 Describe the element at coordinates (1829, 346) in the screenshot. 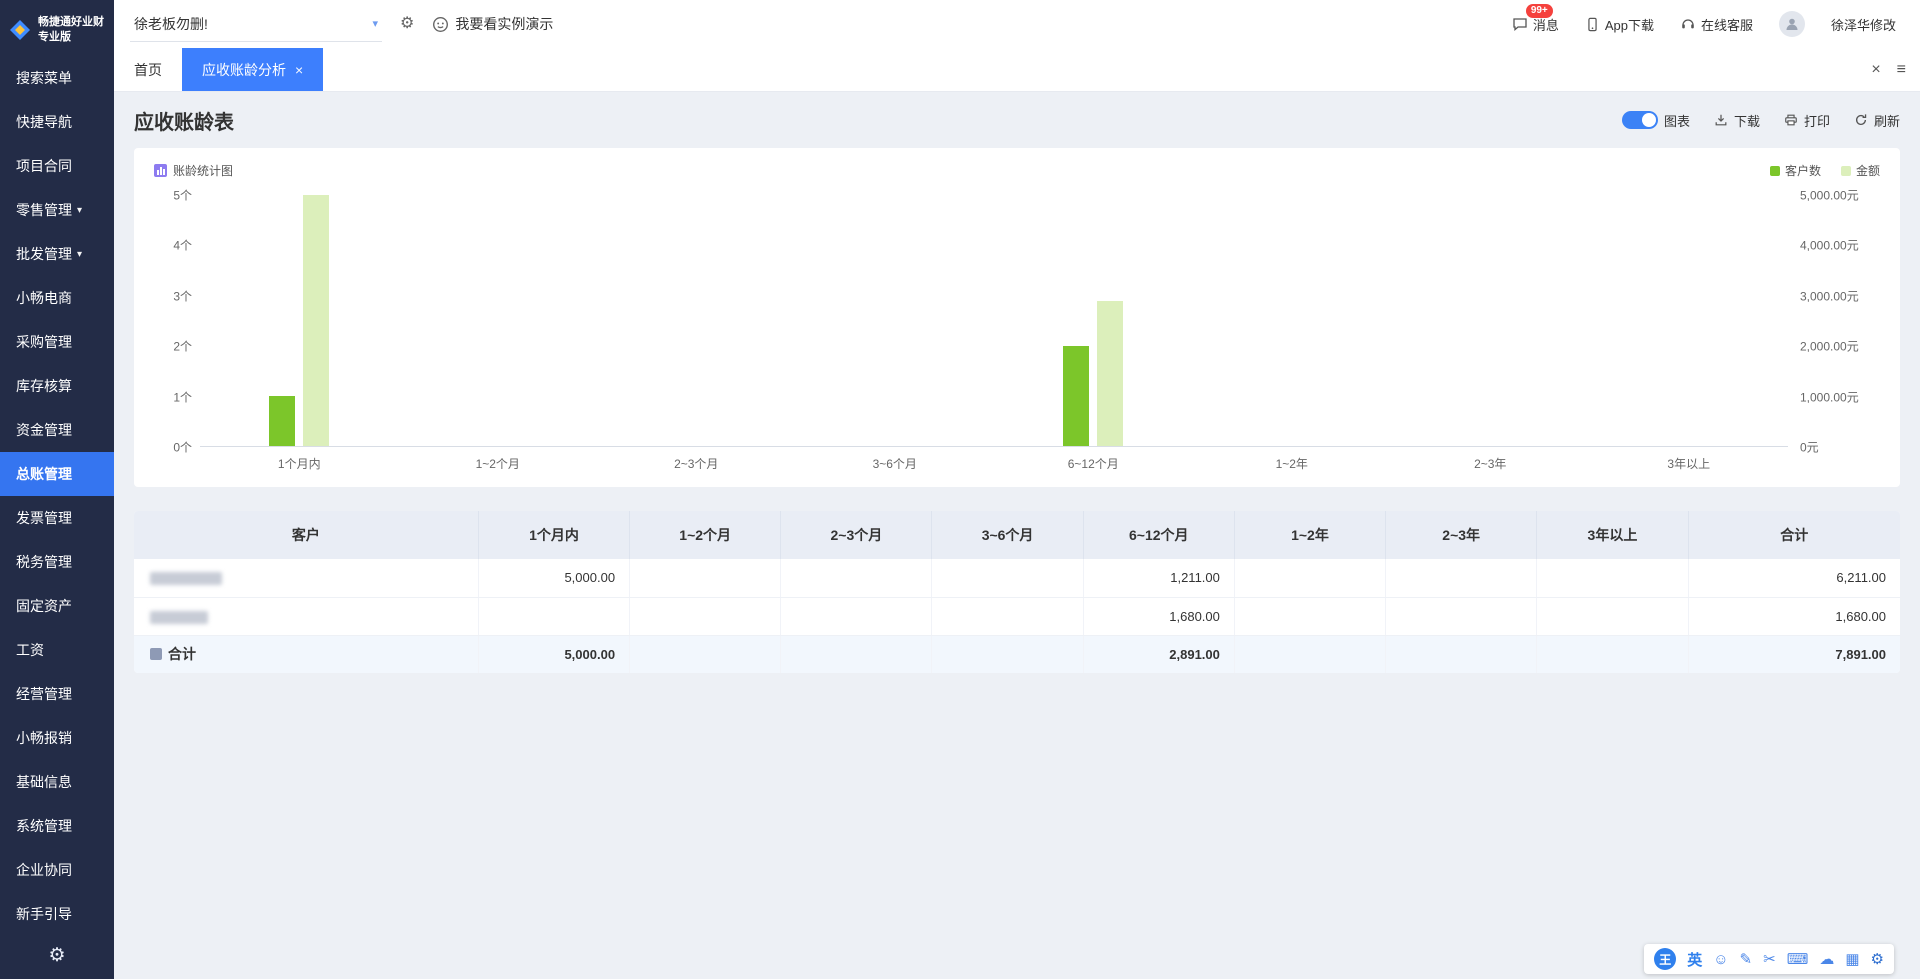

I see `axis-tick-label: 2,000.00元` at that location.